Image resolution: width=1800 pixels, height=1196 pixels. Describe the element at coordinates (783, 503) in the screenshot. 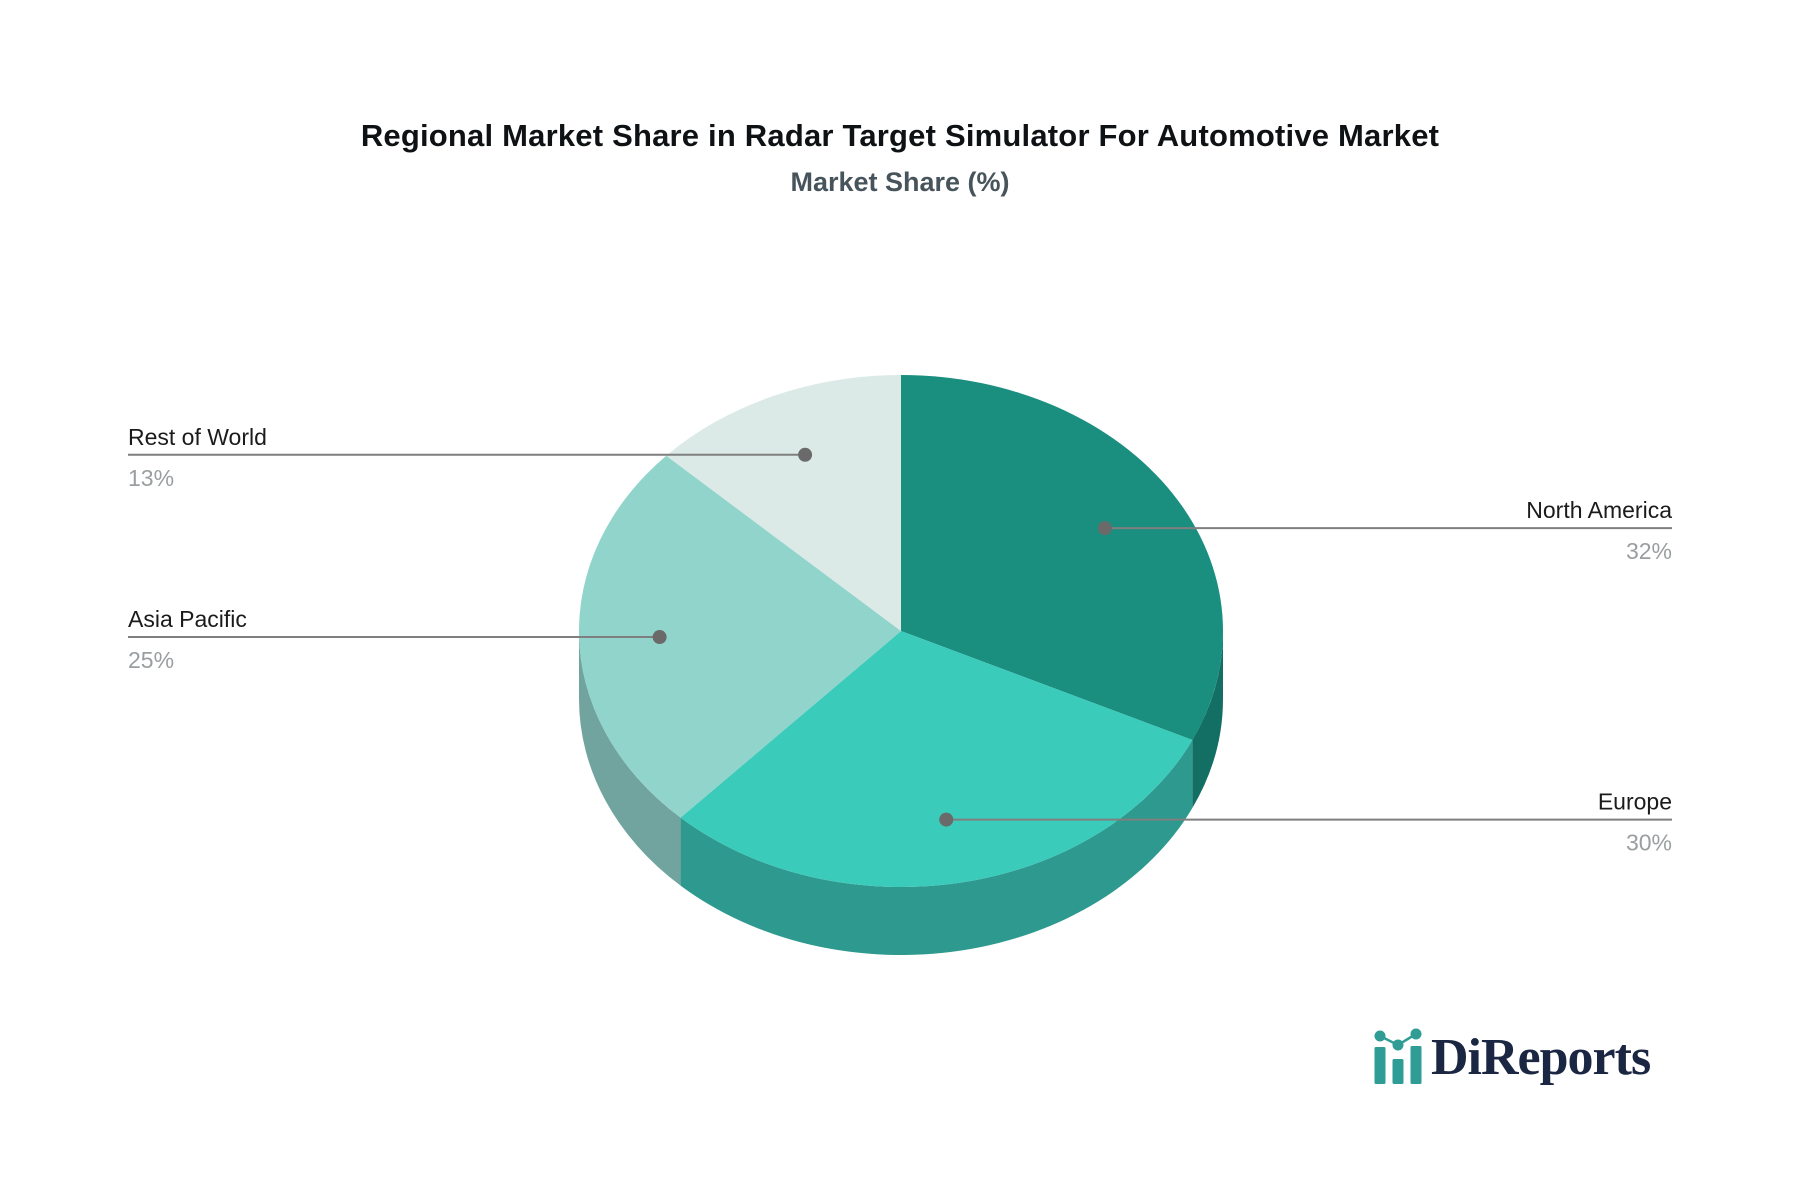

I see `pie-slice-rest-of-world` at that location.